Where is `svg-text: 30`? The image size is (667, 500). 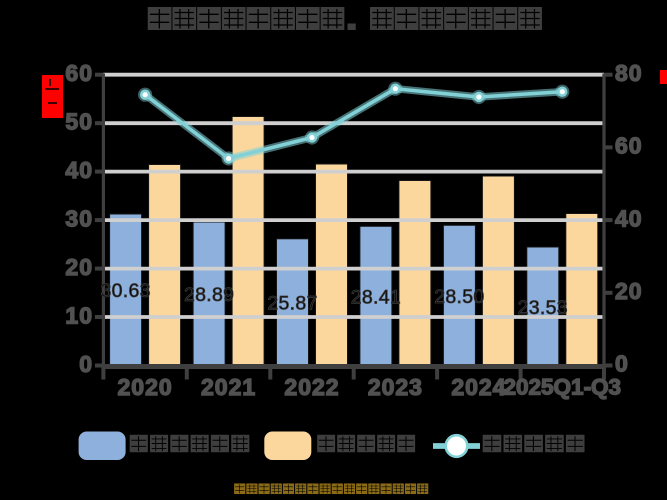 svg-text: 30 is located at coordinates (79, 219).